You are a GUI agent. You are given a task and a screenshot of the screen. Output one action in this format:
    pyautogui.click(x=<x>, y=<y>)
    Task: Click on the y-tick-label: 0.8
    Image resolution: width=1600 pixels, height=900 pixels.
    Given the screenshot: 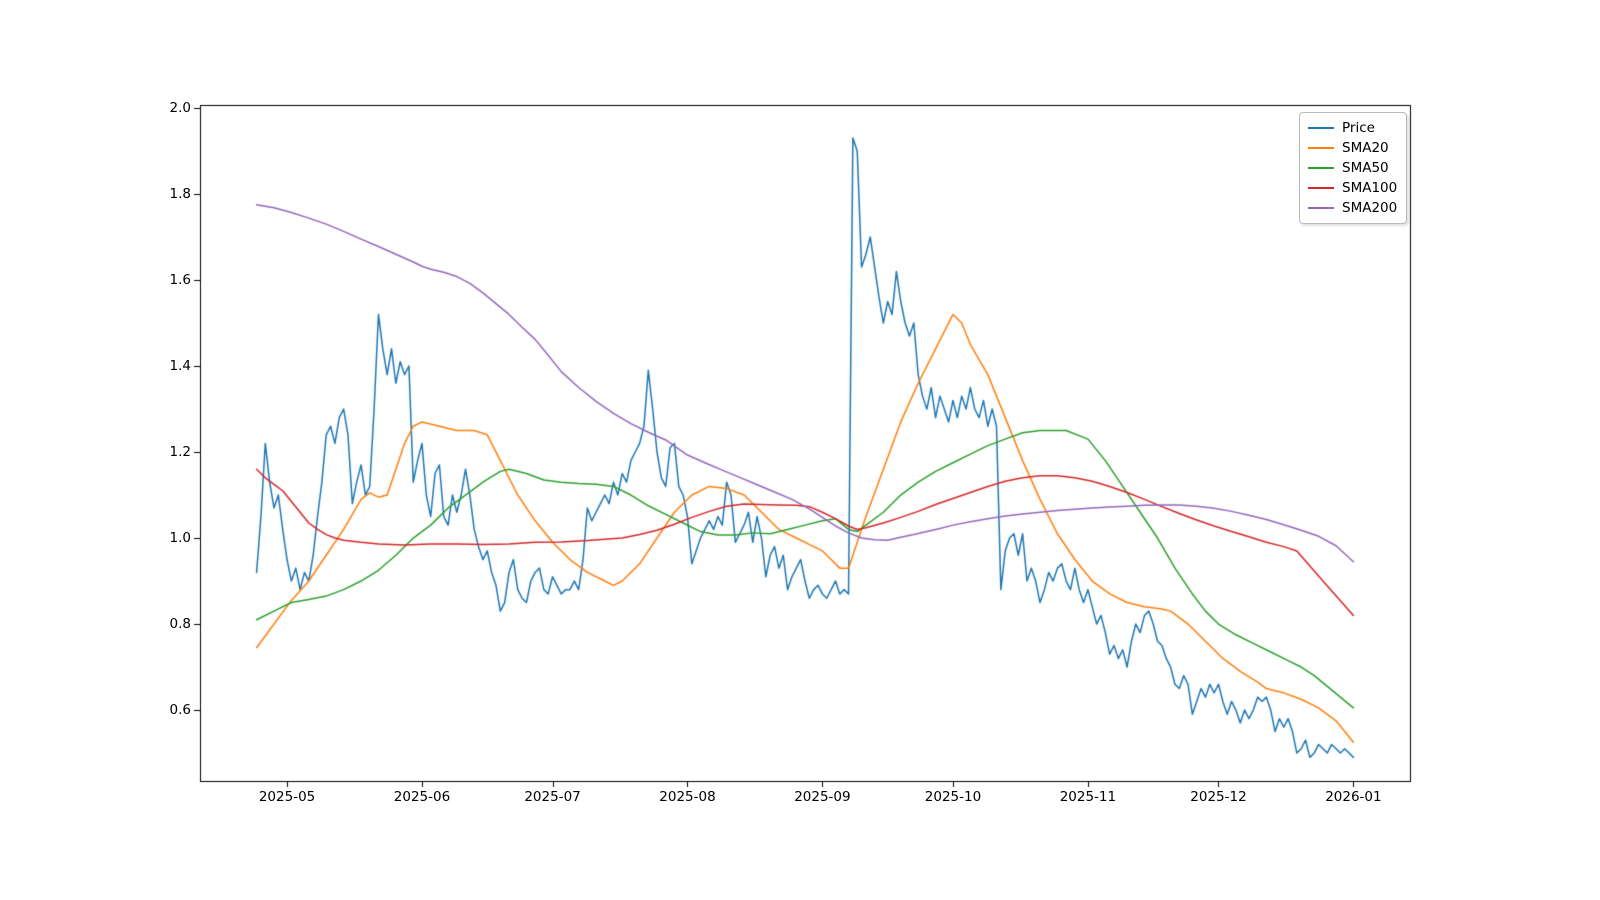 What is the action you would take?
    pyautogui.click(x=180, y=624)
    